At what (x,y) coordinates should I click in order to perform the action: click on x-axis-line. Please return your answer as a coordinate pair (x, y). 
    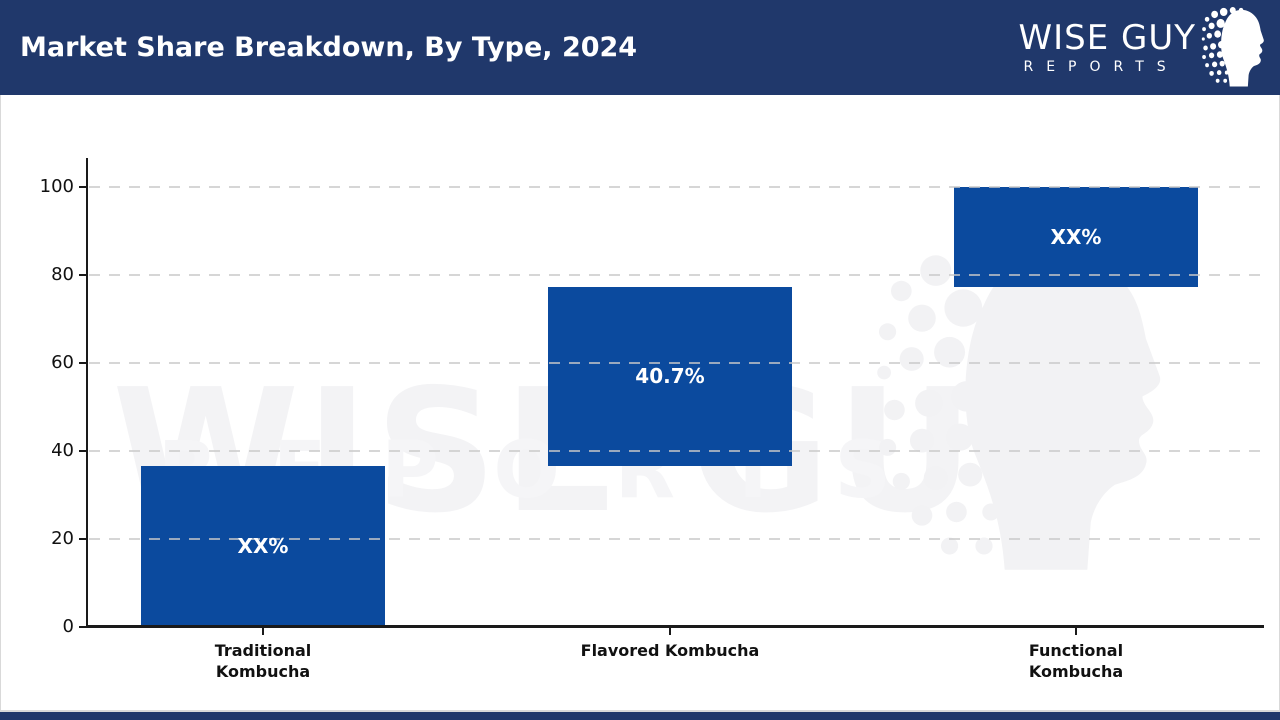
    Looking at the image, I should click on (675, 626).